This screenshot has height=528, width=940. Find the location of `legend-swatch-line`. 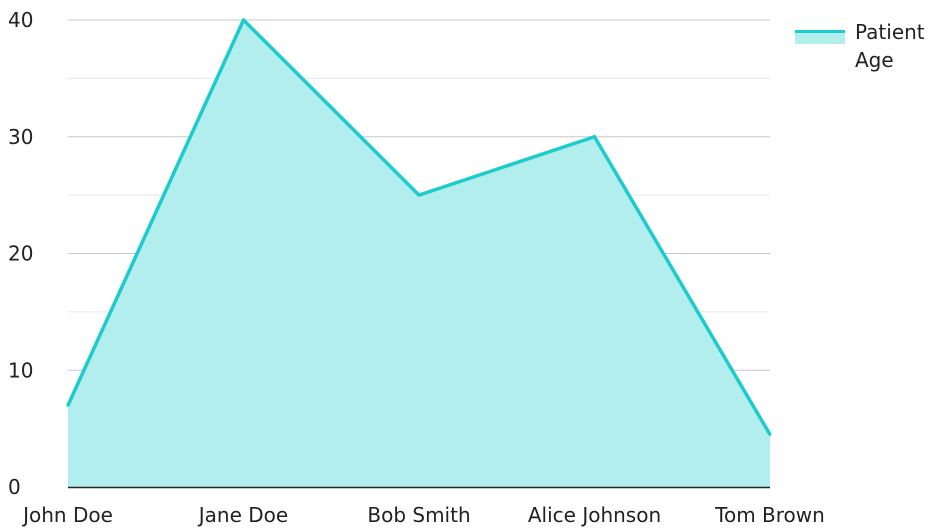

legend-swatch-line is located at coordinates (820, 31).